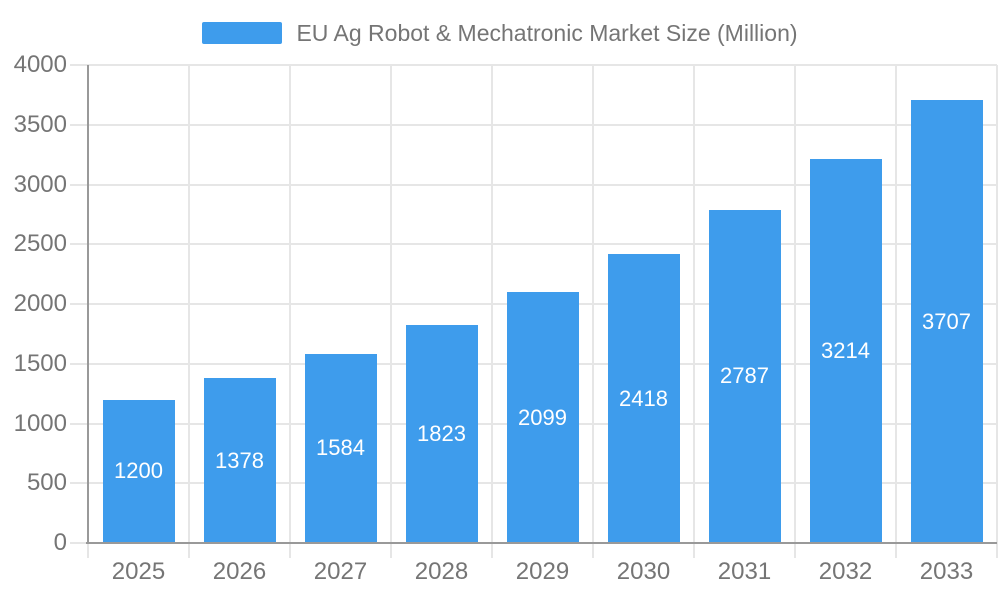 The width and height of the screenshot is (1000, 600). I want to click on x-axis-tick-label: 2032, so click(845, 571).